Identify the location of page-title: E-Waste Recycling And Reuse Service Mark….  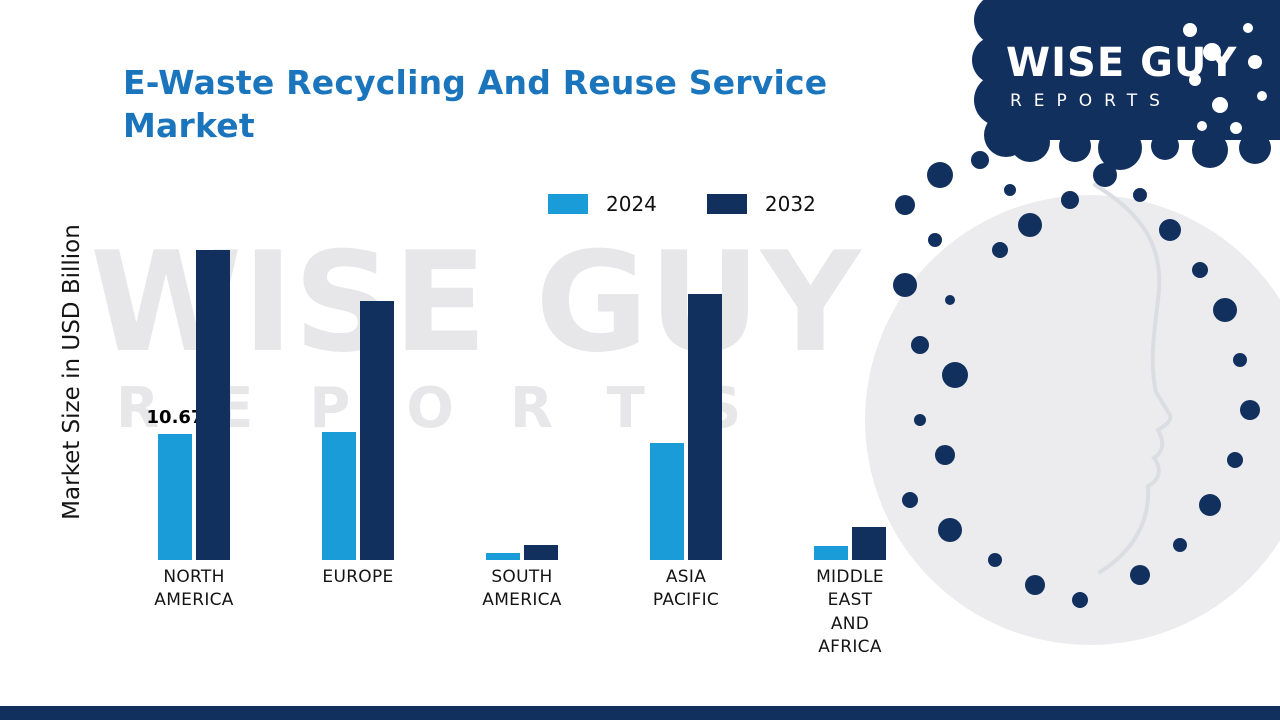
(475, 104).